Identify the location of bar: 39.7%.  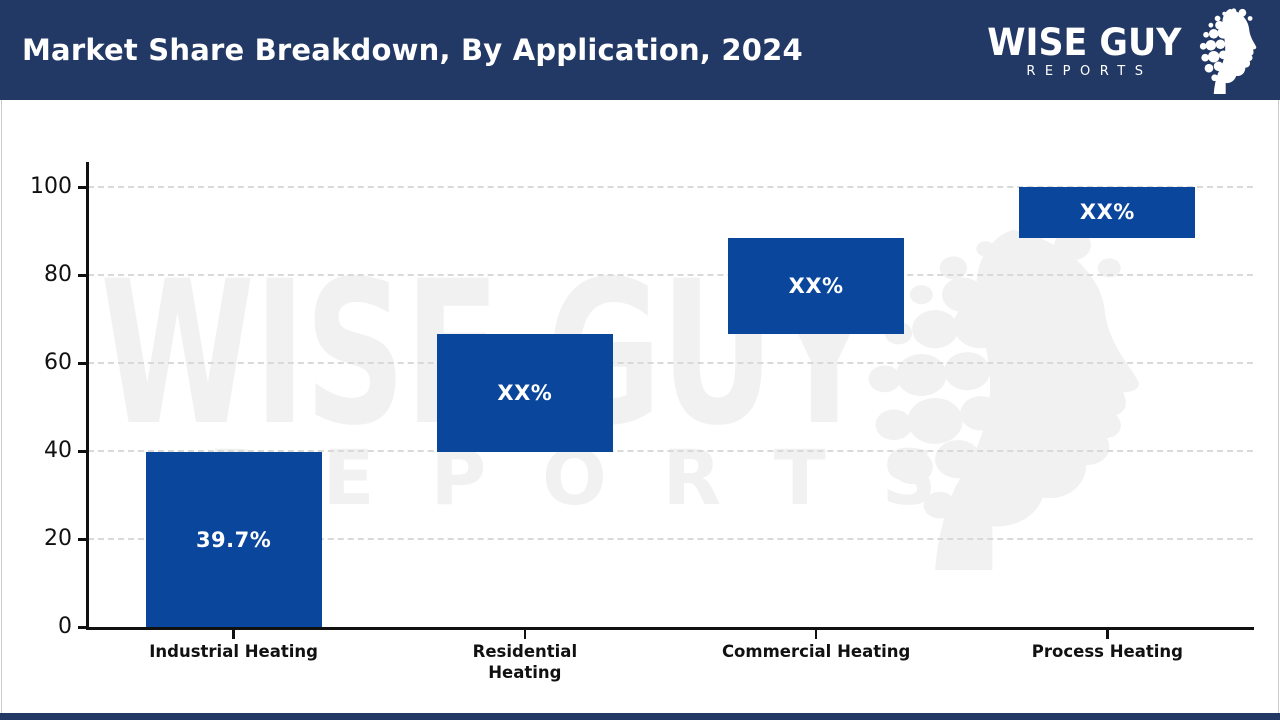
(233, 539).